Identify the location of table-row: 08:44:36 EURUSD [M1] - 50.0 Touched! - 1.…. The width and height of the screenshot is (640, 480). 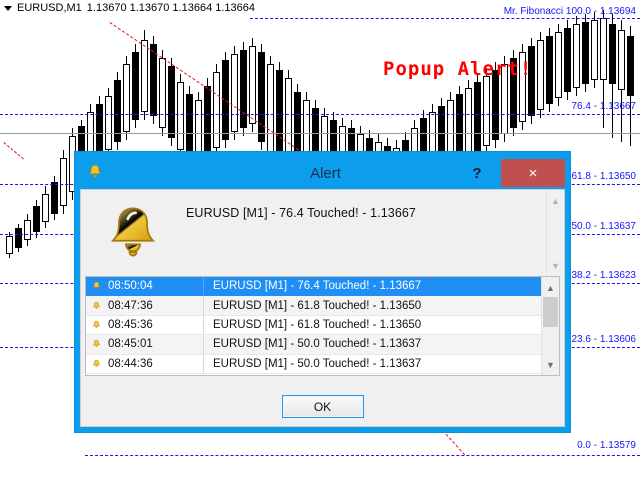
(322, 364).